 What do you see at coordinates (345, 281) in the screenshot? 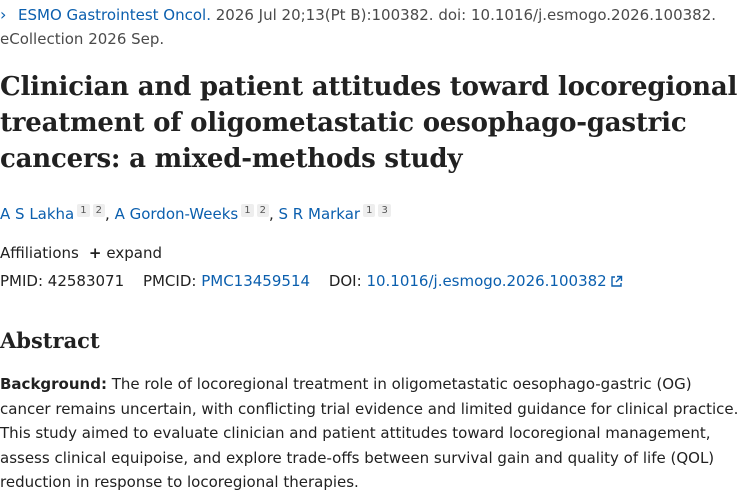
I see `doi-label: DOI:` at bounding box center [345, 281].